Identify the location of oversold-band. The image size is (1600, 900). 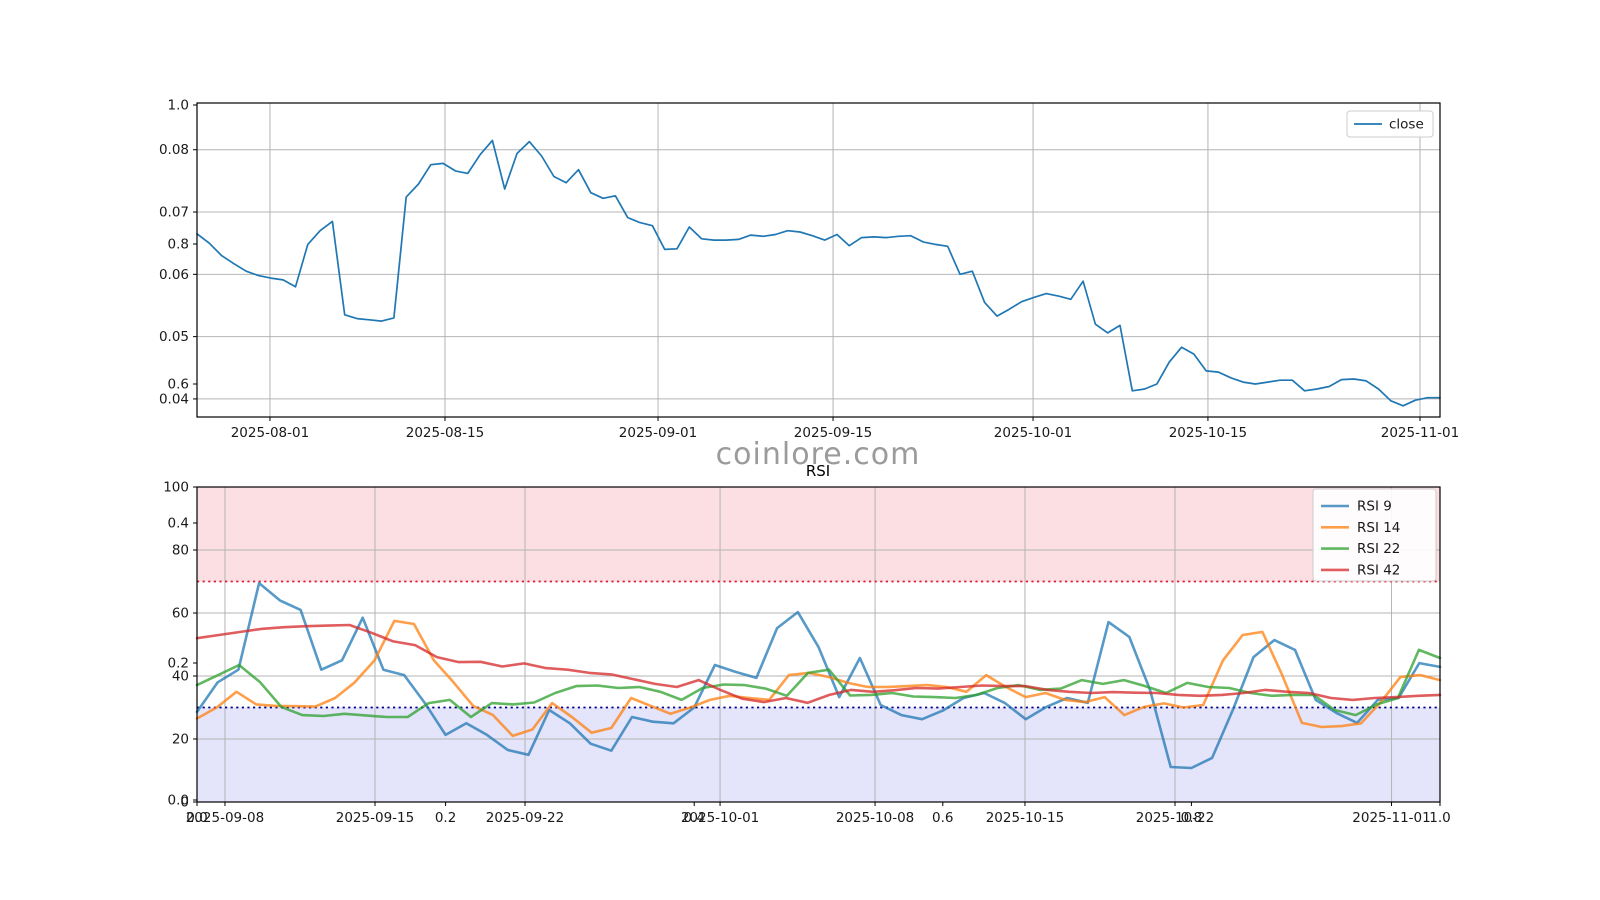
(818, 754).